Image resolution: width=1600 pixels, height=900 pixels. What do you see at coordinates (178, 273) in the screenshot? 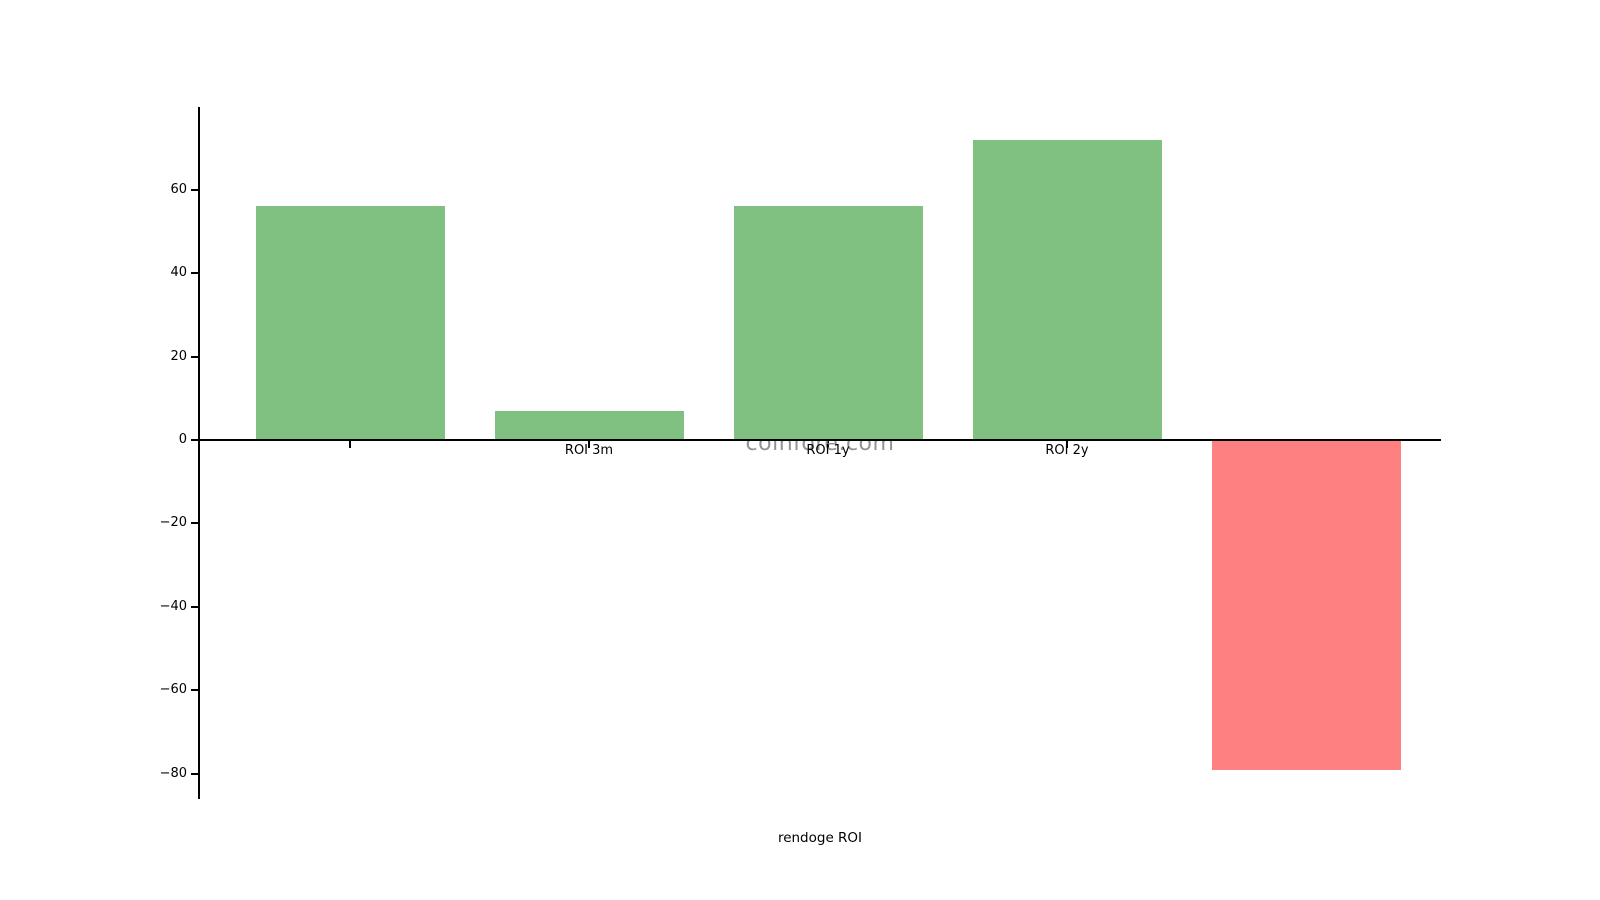
I see `y-tick-label-40: 40` at bounding box center [178, 273].